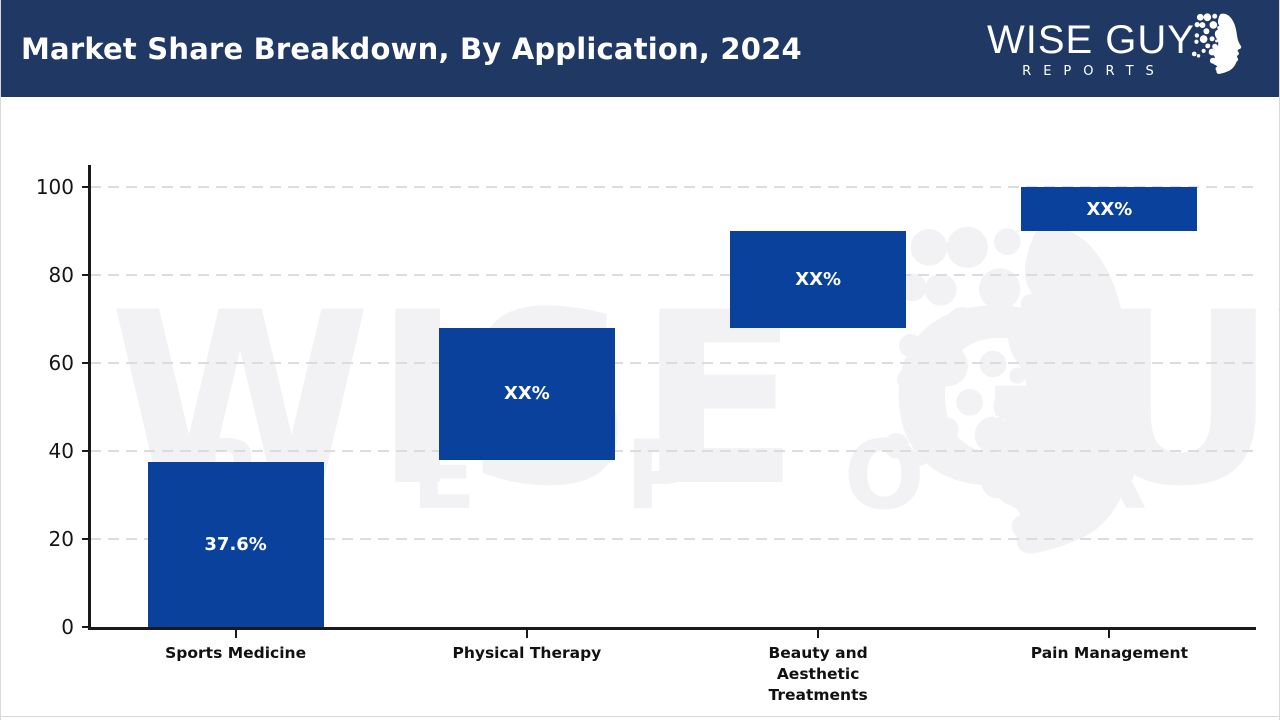 The width and height of the screenshot is (1280, 720). What do you see at coordinates (527, 653) in the screenshot?
I see `category-label: Physical Therapy` at bounding box center [527, 653].